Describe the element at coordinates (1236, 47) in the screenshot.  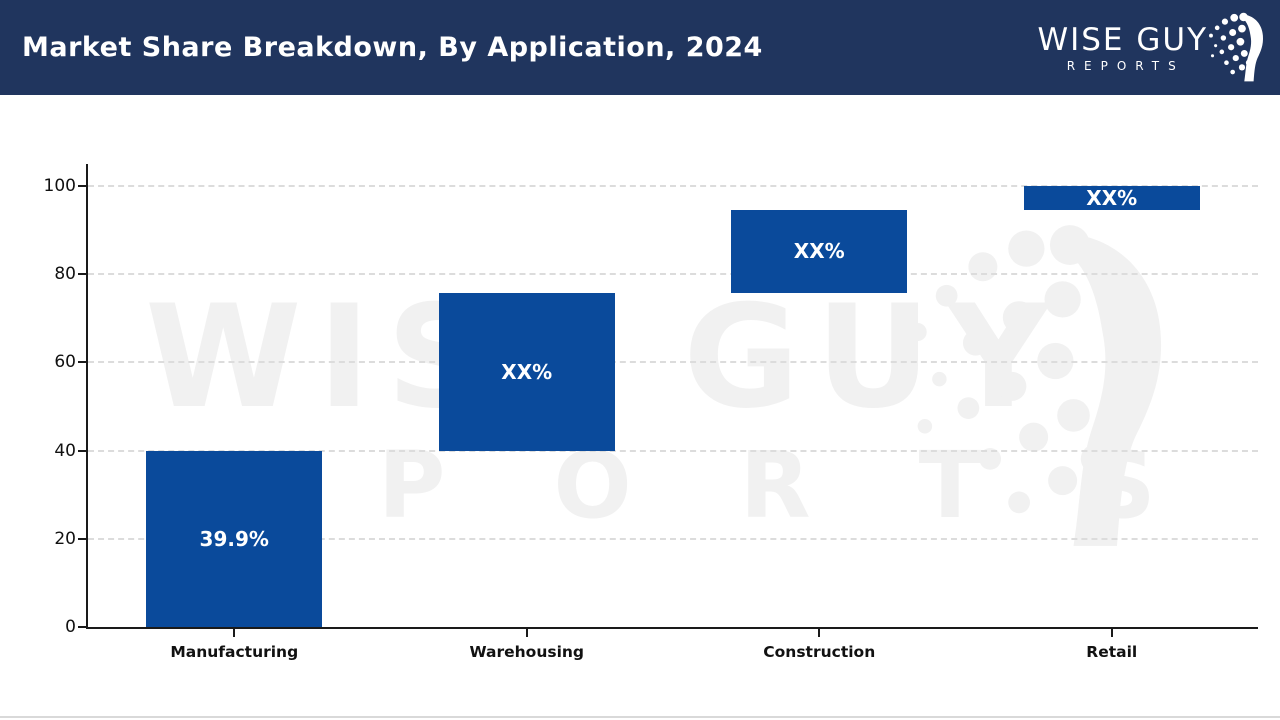
I see `dotted-head-icon` at that location.